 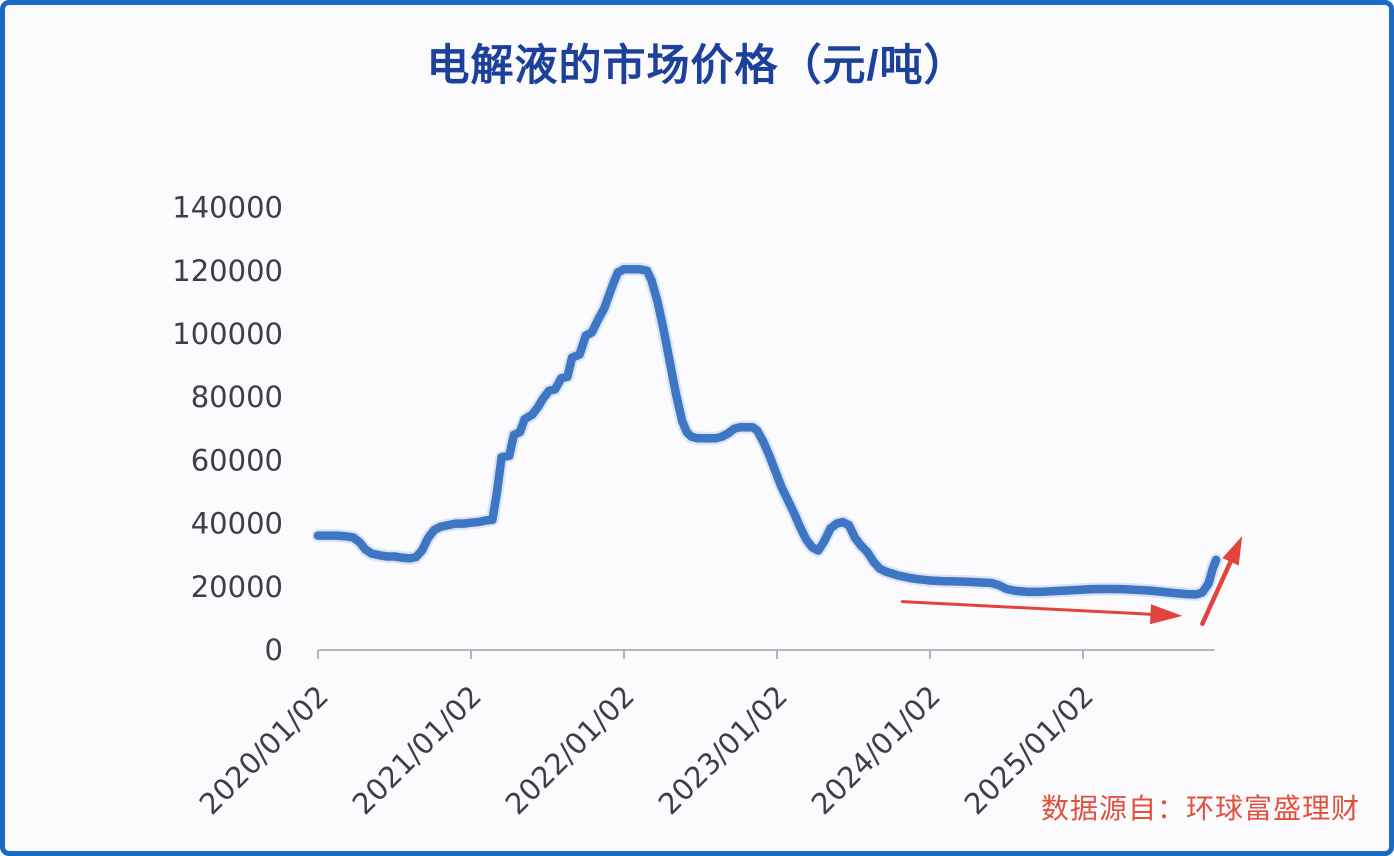 I want to click on y-tick-label-2: 100000, so click(x=227, y=334).